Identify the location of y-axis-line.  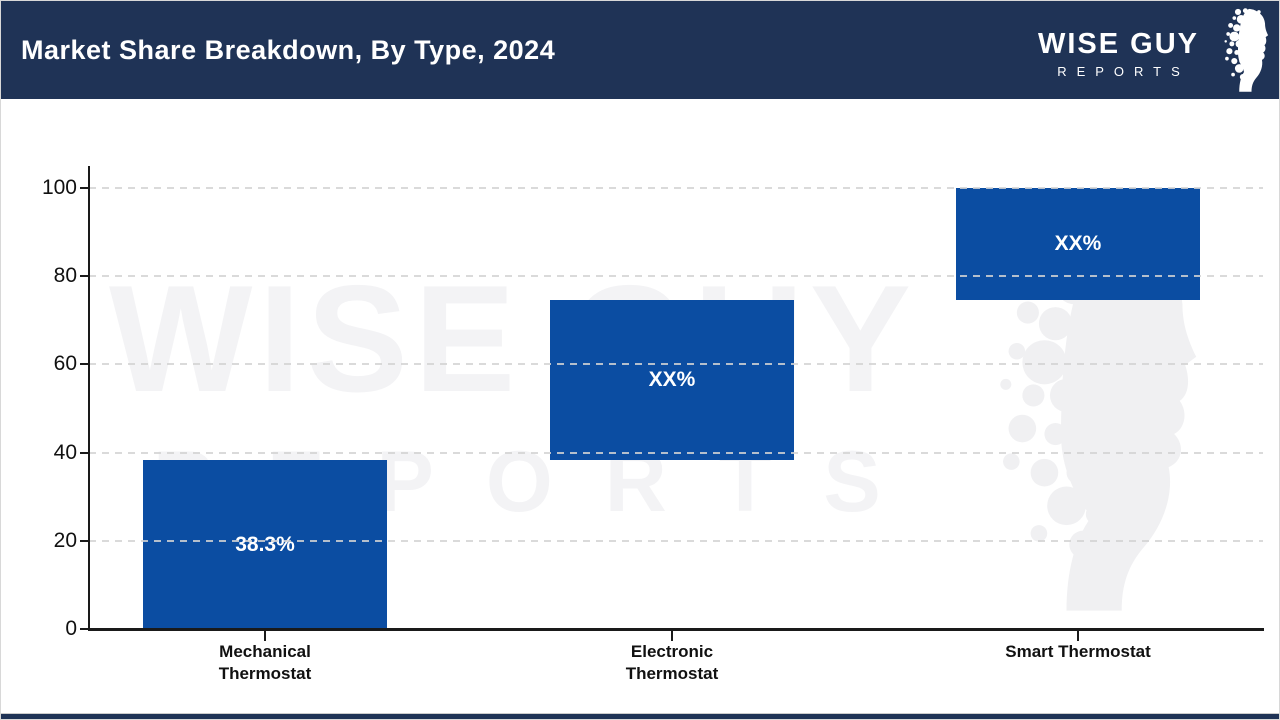
(89, 398).